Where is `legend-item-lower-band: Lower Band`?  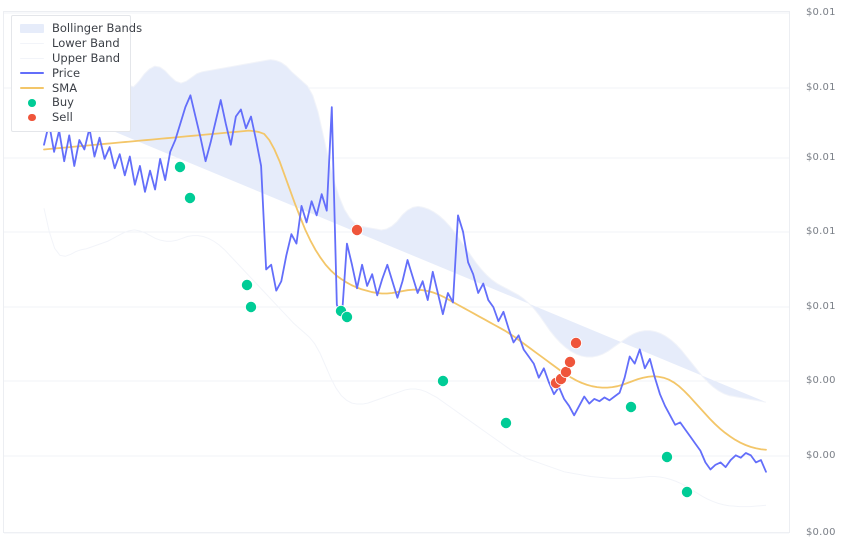
legend-item-lower-band: Lower Band is located at coordinates (71, 43).